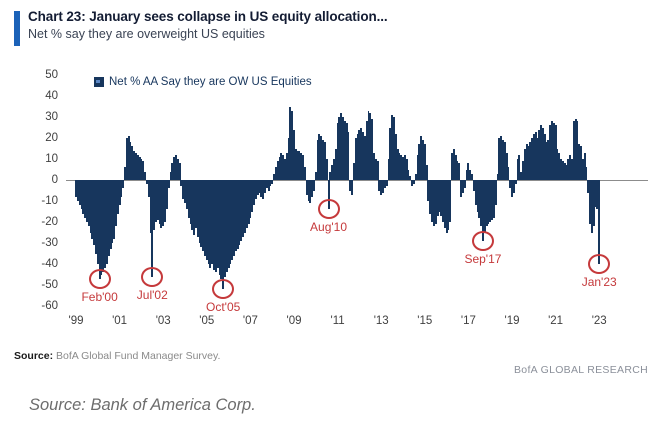 The width and height of the screenshot is (672, 426). What do you see at coordinates (425, 321) in the screenshot?
I see `x-tick-label: '15` at bounding box center [425, 321].